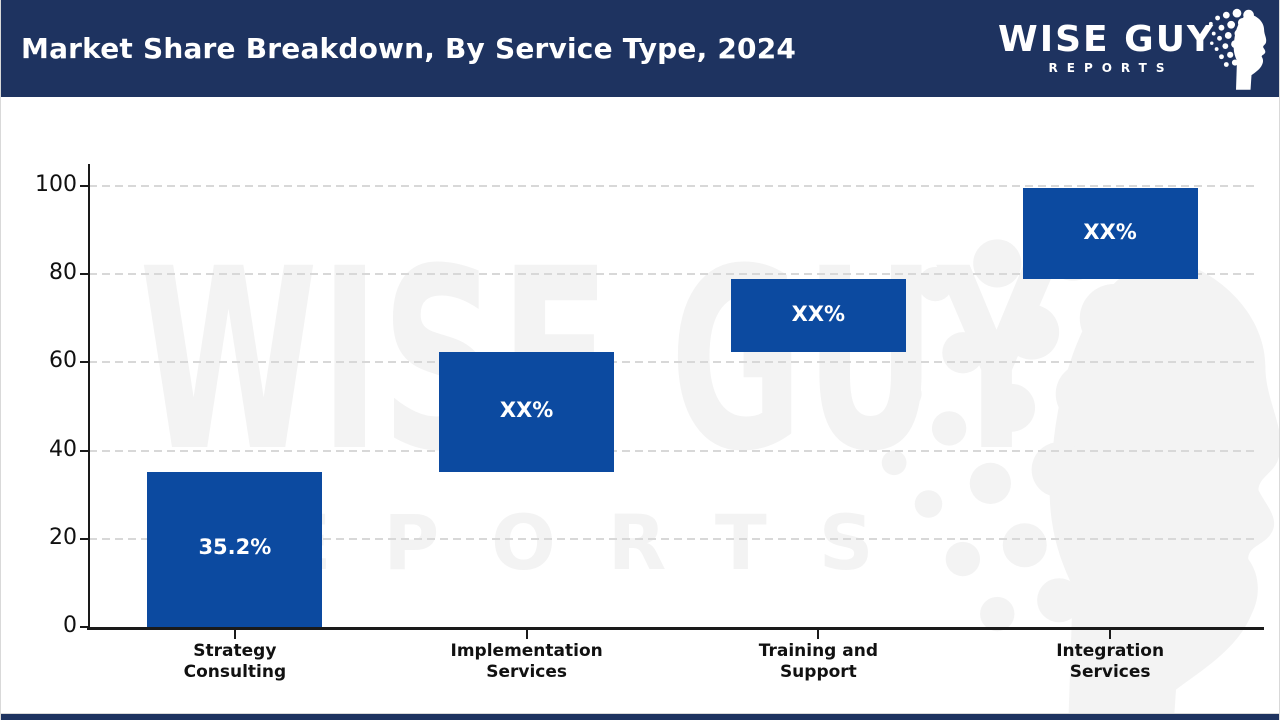 The width and height of the screenshot is (1280, 720). Describe the element at coordinates (63, 361) in the screenshot. I see `y-tick-label: 60` at that location.